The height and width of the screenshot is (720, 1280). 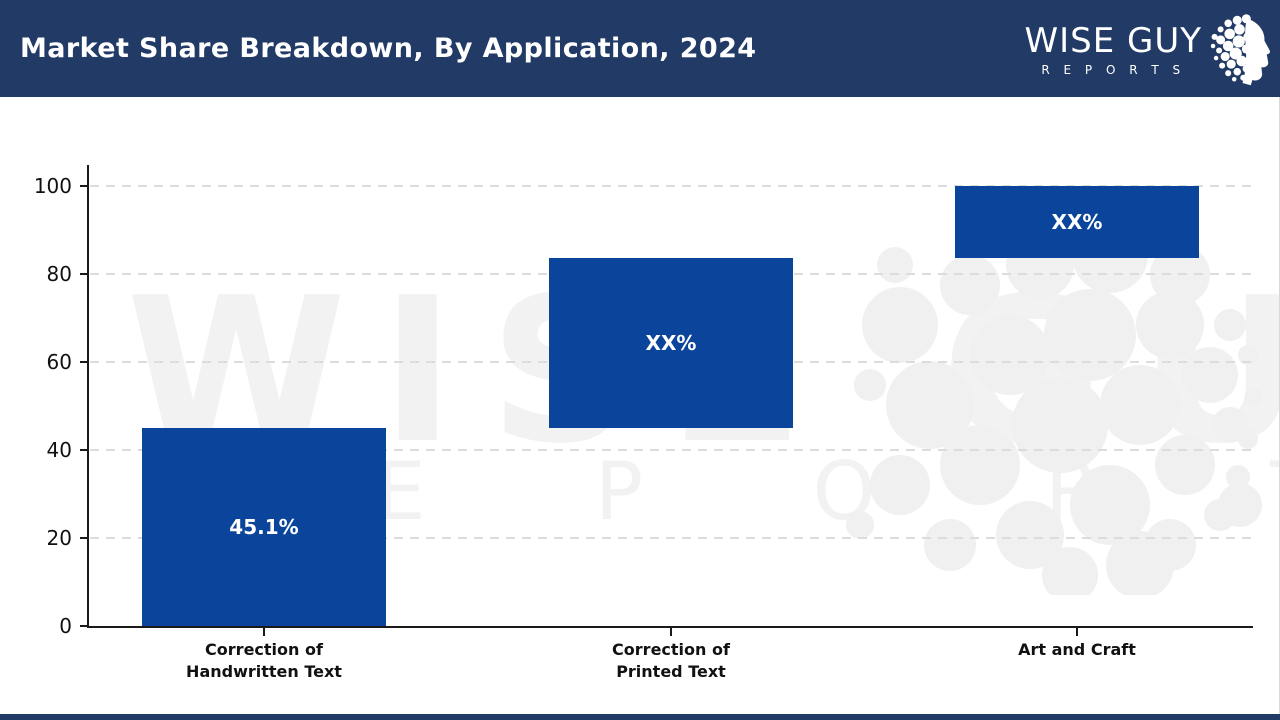 I want to click on x-category-label-line: Handwritten Text, so click(x=264, y=671).